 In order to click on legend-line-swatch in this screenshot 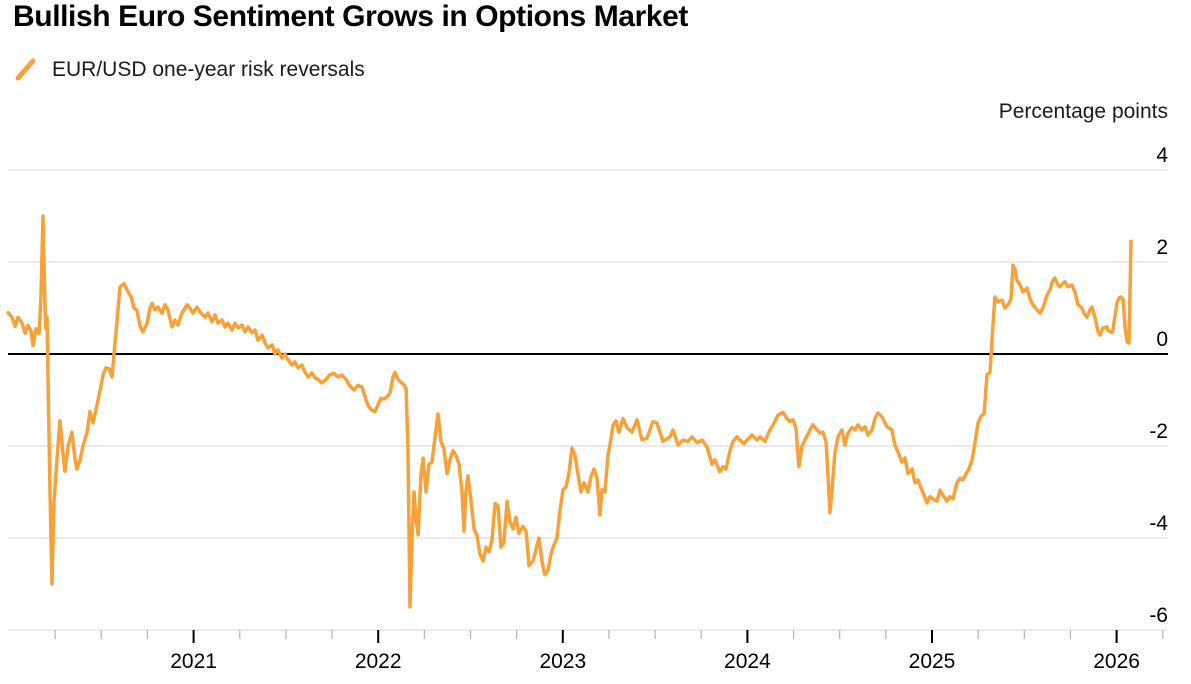, I will do `click(25, 69)`.